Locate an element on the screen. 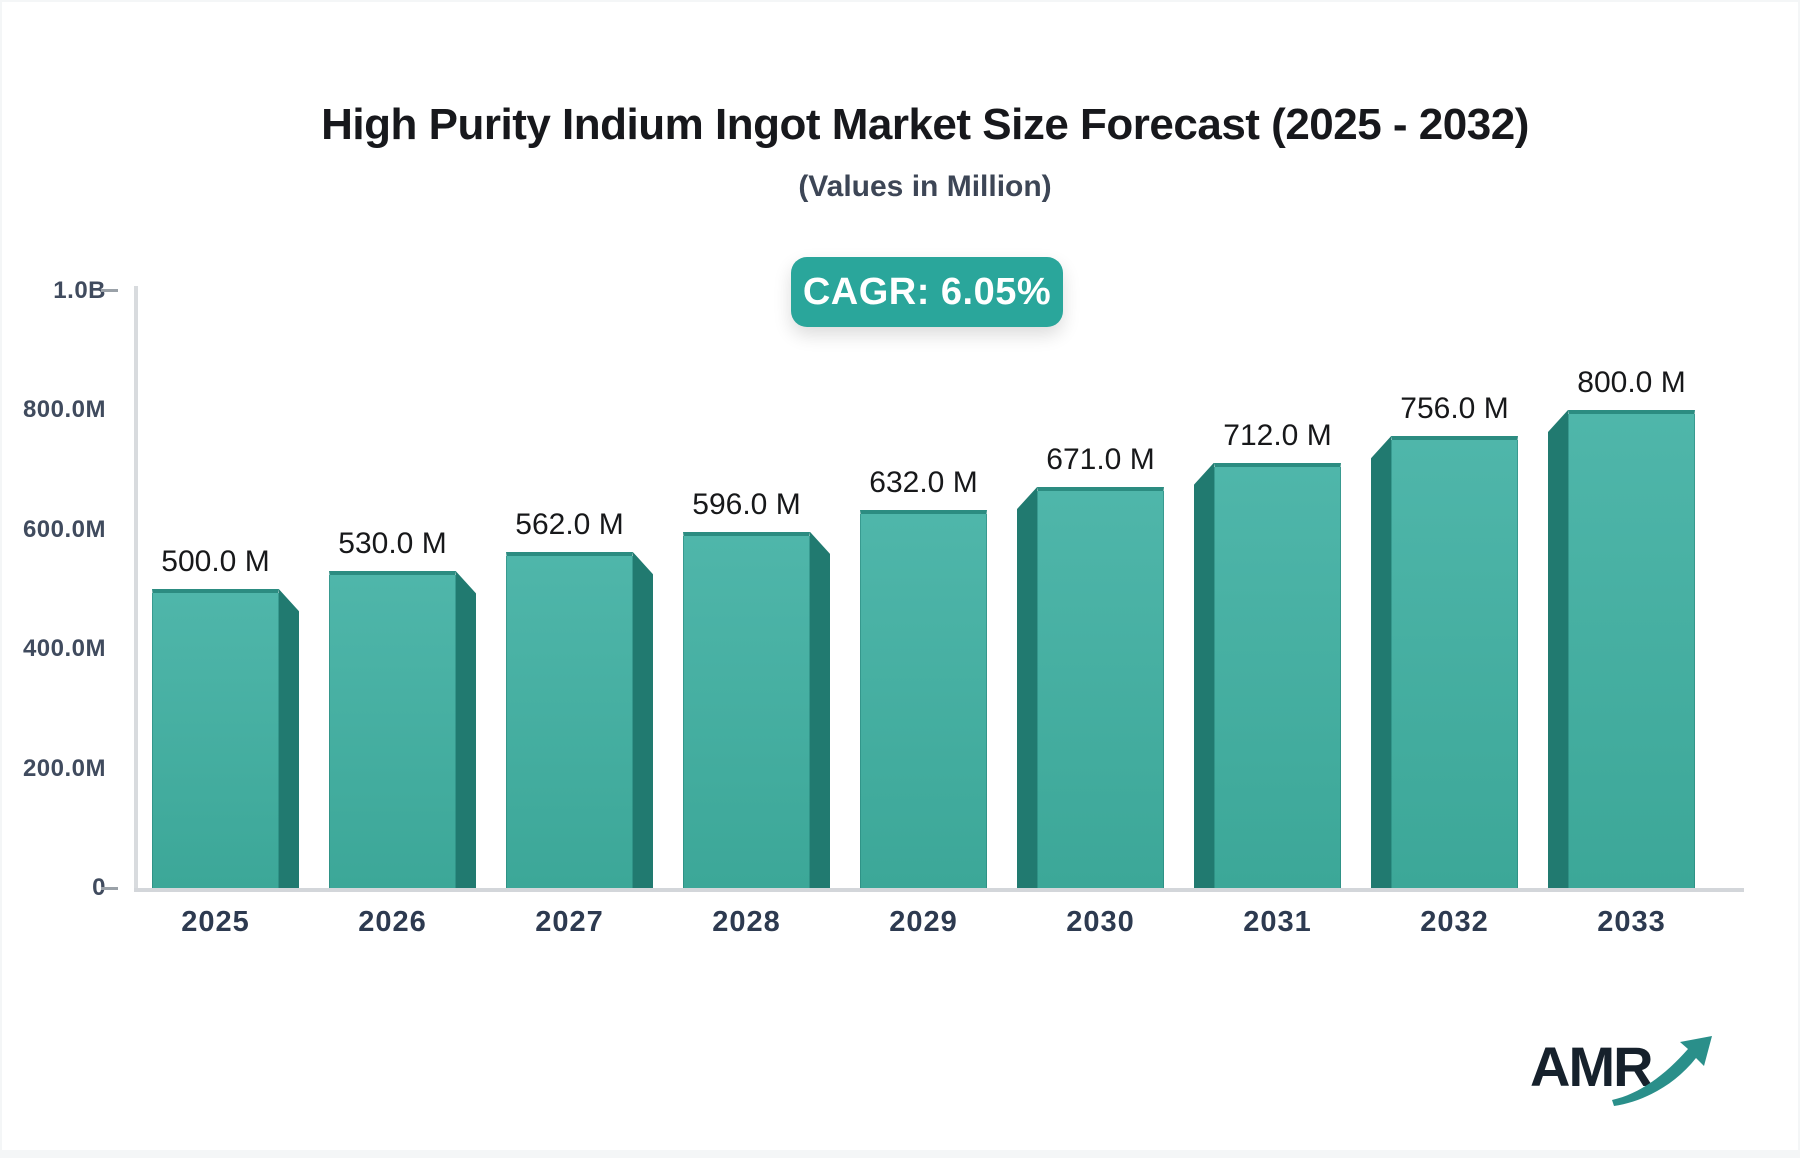  bar-2026 is located at coordinates (392, 729).